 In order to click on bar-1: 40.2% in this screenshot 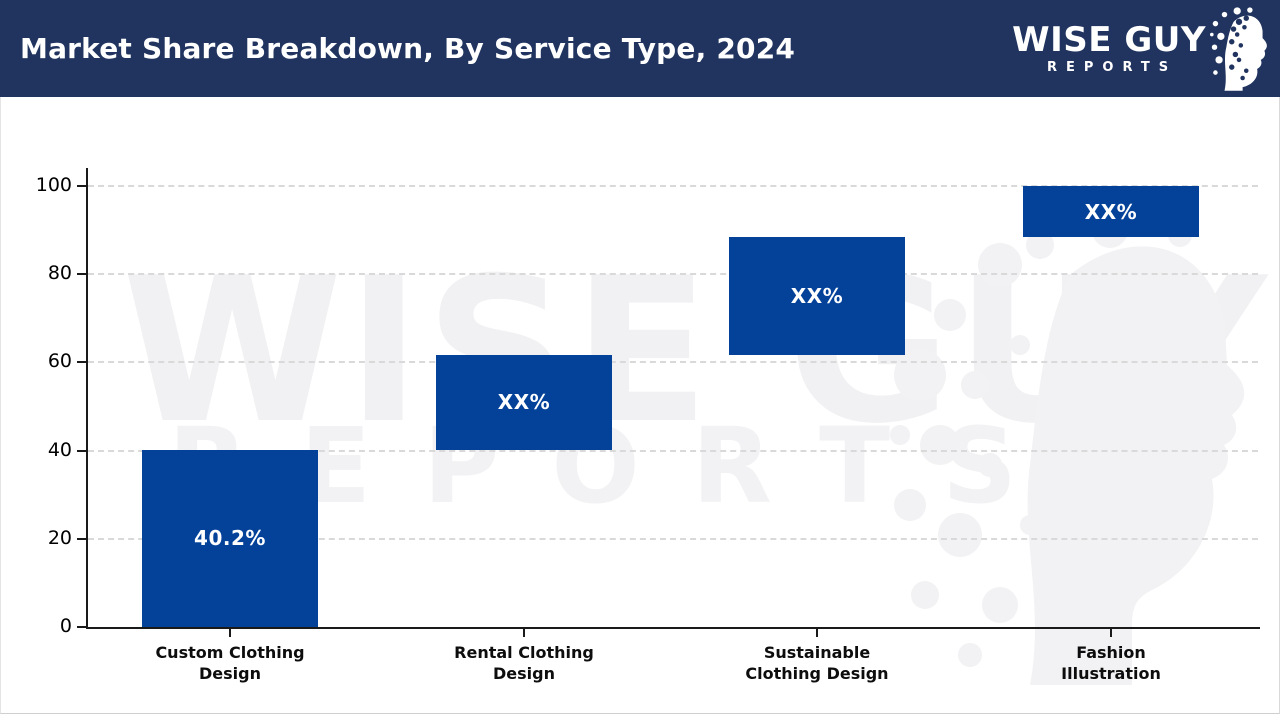, I will do `click(230, 538)`.